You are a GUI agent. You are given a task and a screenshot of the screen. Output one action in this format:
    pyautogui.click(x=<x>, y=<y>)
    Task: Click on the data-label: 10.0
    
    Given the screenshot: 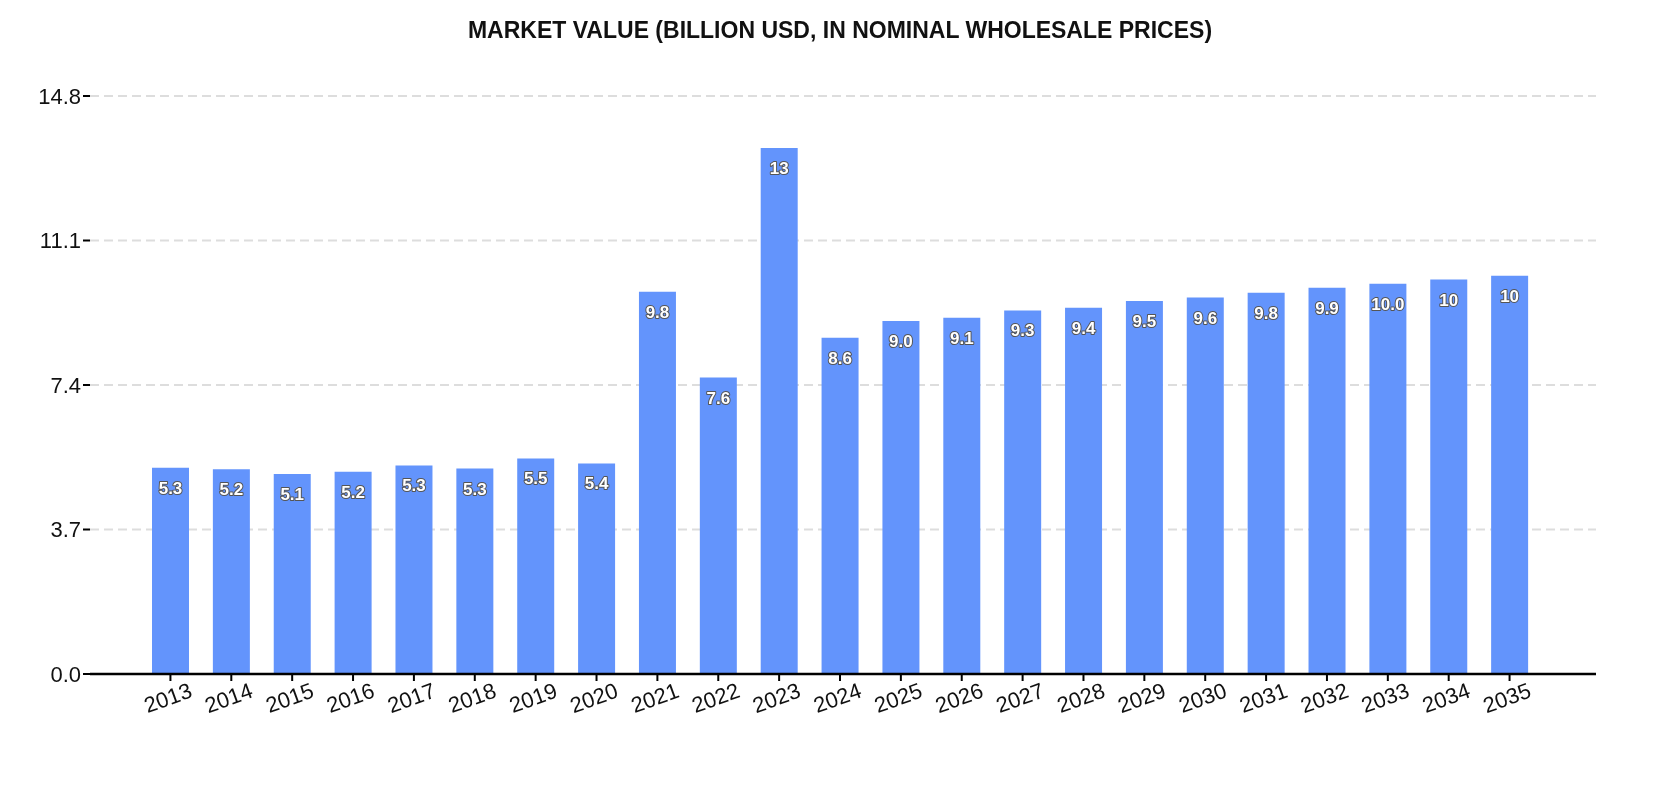 What is the action you would take?
    pyautogui.click(x=1388, y=304)
    